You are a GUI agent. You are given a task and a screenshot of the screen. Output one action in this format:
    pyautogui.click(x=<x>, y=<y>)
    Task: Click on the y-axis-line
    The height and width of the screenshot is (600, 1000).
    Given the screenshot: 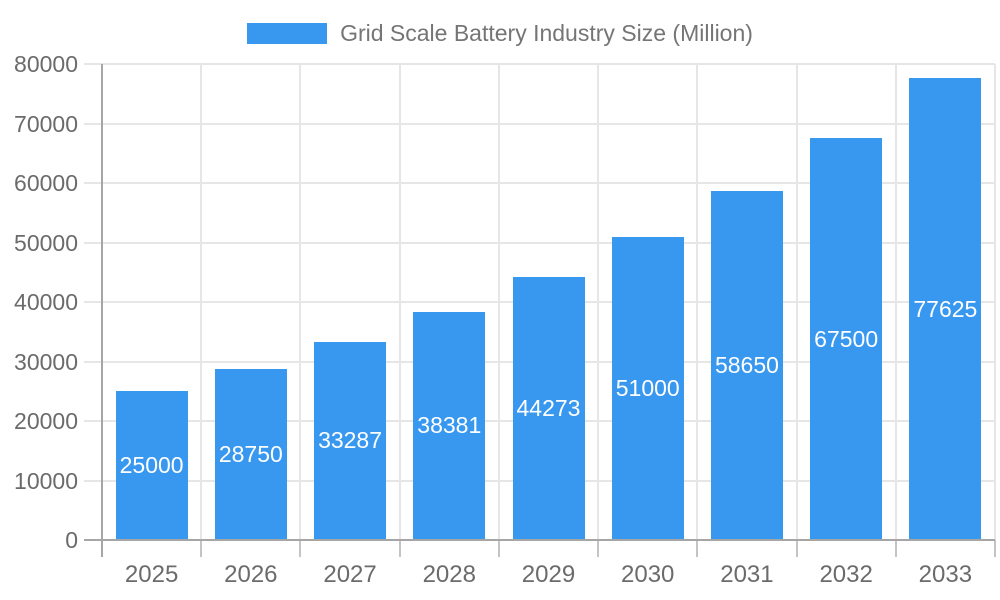 What is the action you would take?
    pyautogui.click(x=102, y=310)
    